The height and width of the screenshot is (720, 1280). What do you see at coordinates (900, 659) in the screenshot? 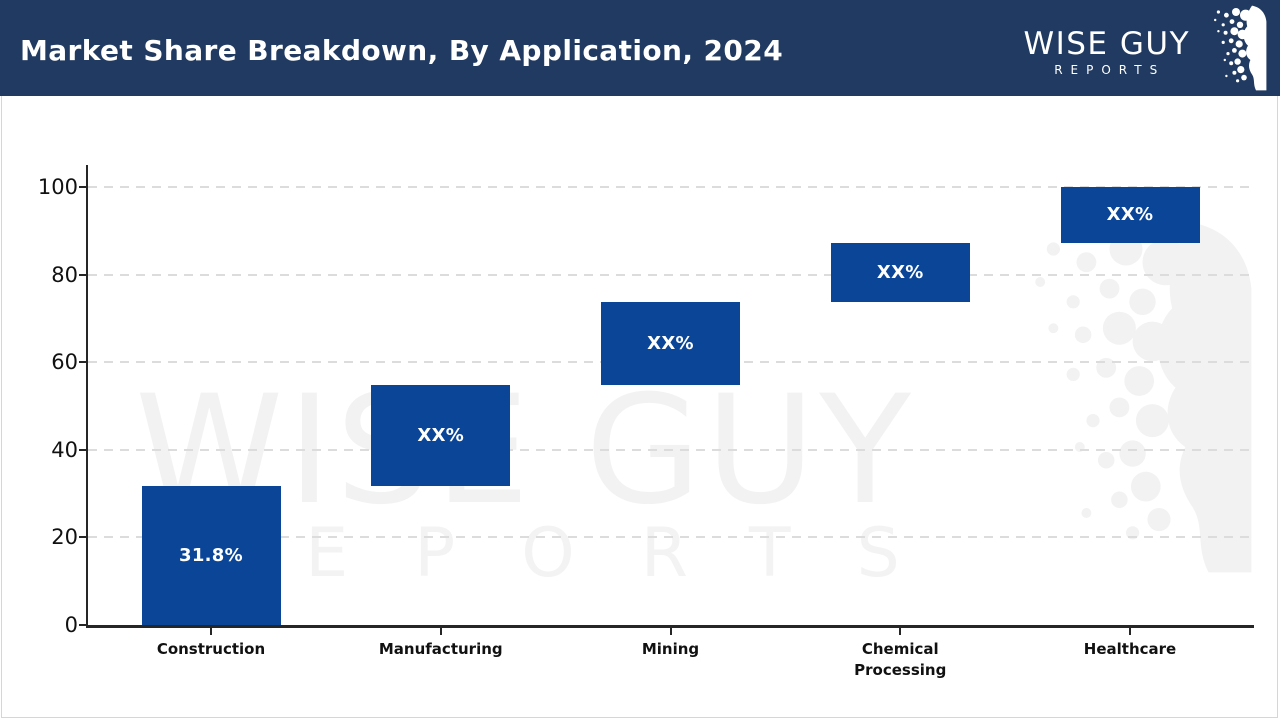
I see `x-axis-label-chemical-processing: Chemical Processing` at bounding box center [900, 659].